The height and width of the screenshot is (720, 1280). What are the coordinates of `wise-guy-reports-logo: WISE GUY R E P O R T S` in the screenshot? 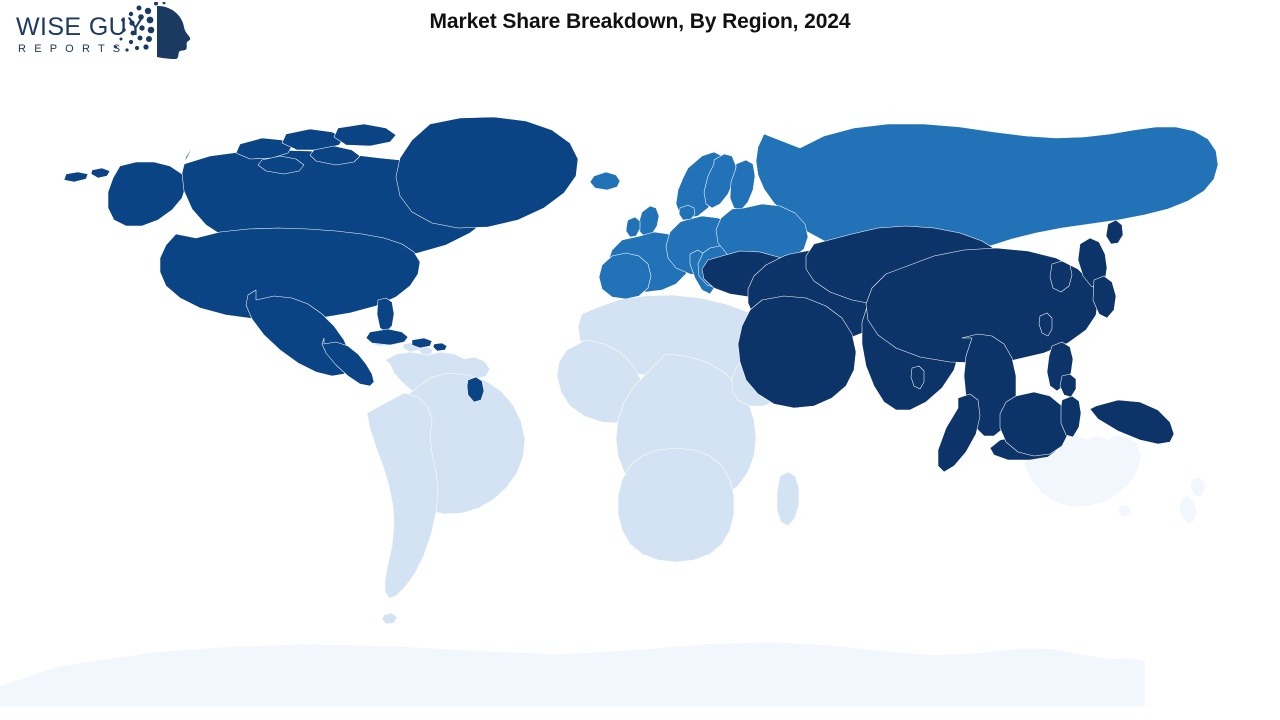 It's located at (103, 31).